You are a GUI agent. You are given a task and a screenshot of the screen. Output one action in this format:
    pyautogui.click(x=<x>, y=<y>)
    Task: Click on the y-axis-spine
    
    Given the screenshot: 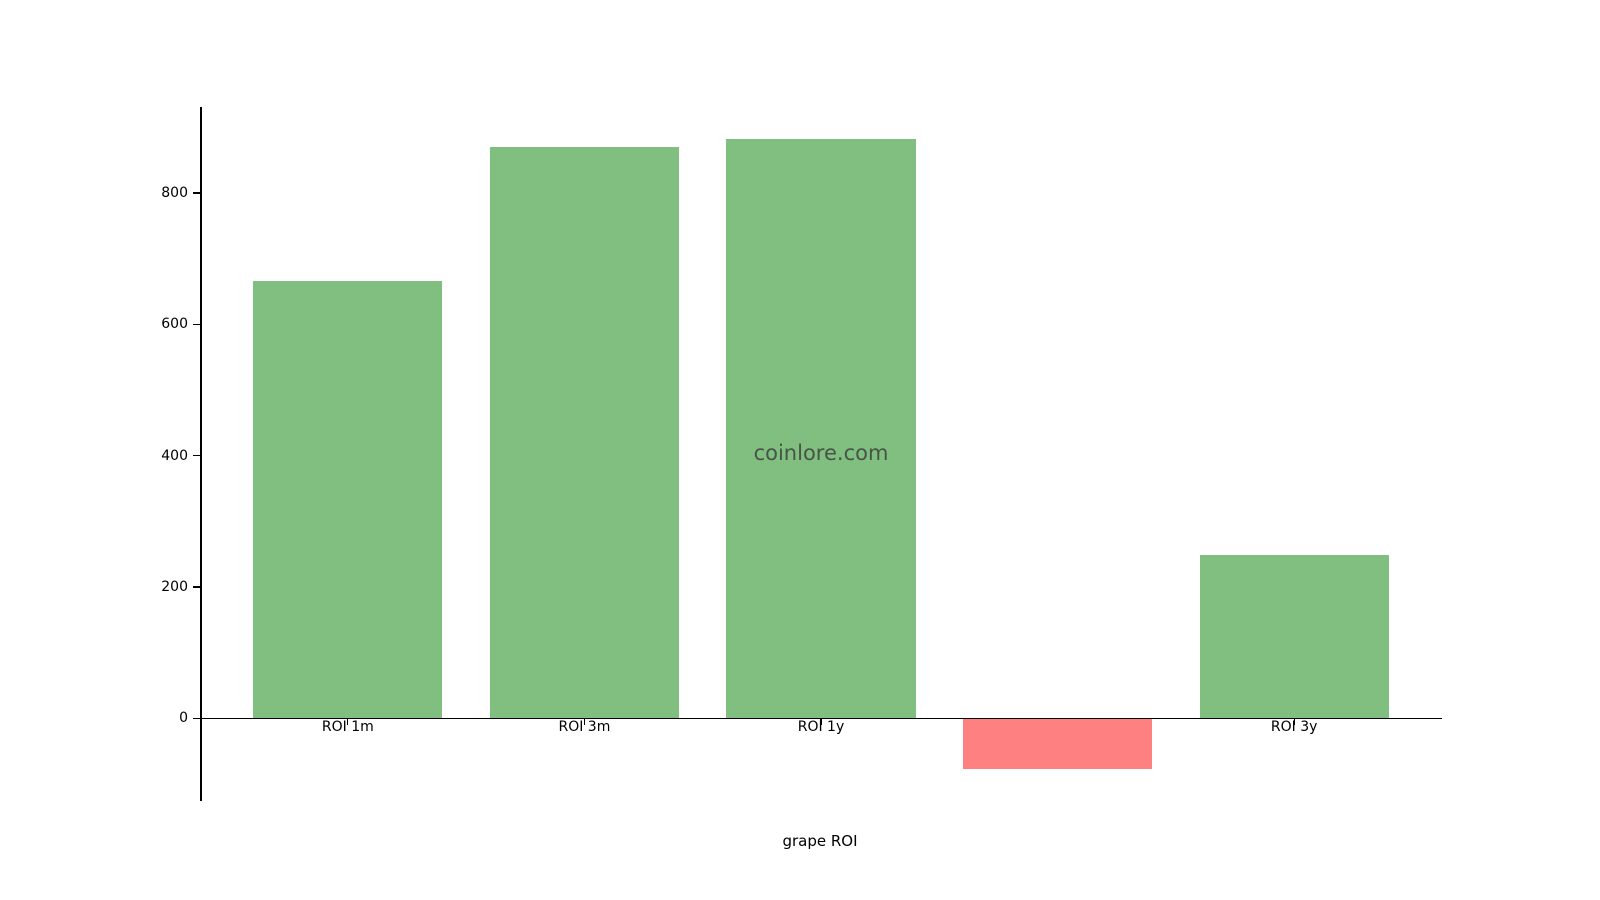 What is the action you would take?
    pyautogui.click(x=201, y=454)
    